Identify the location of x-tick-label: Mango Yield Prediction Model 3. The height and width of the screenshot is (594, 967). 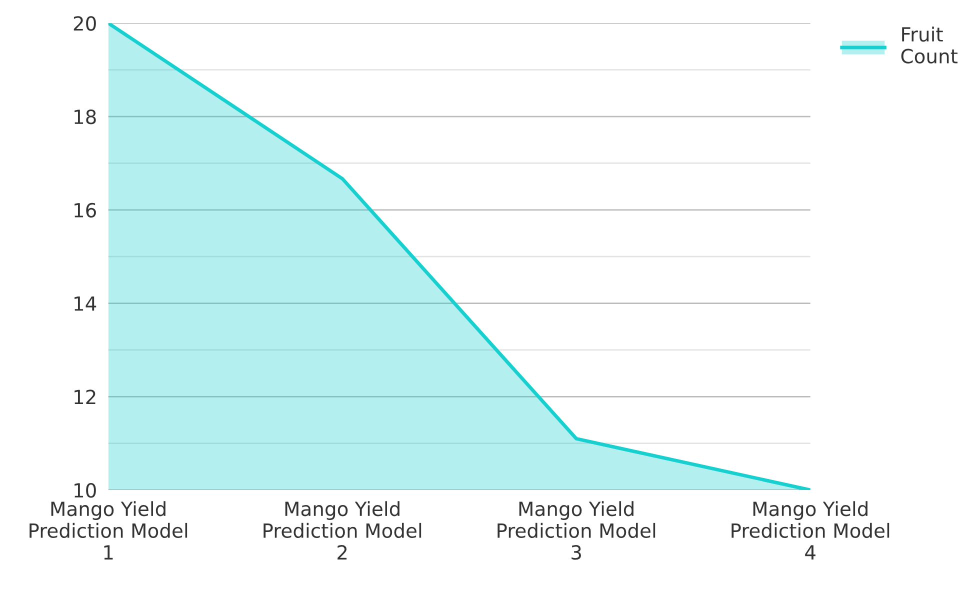
(577, 530).